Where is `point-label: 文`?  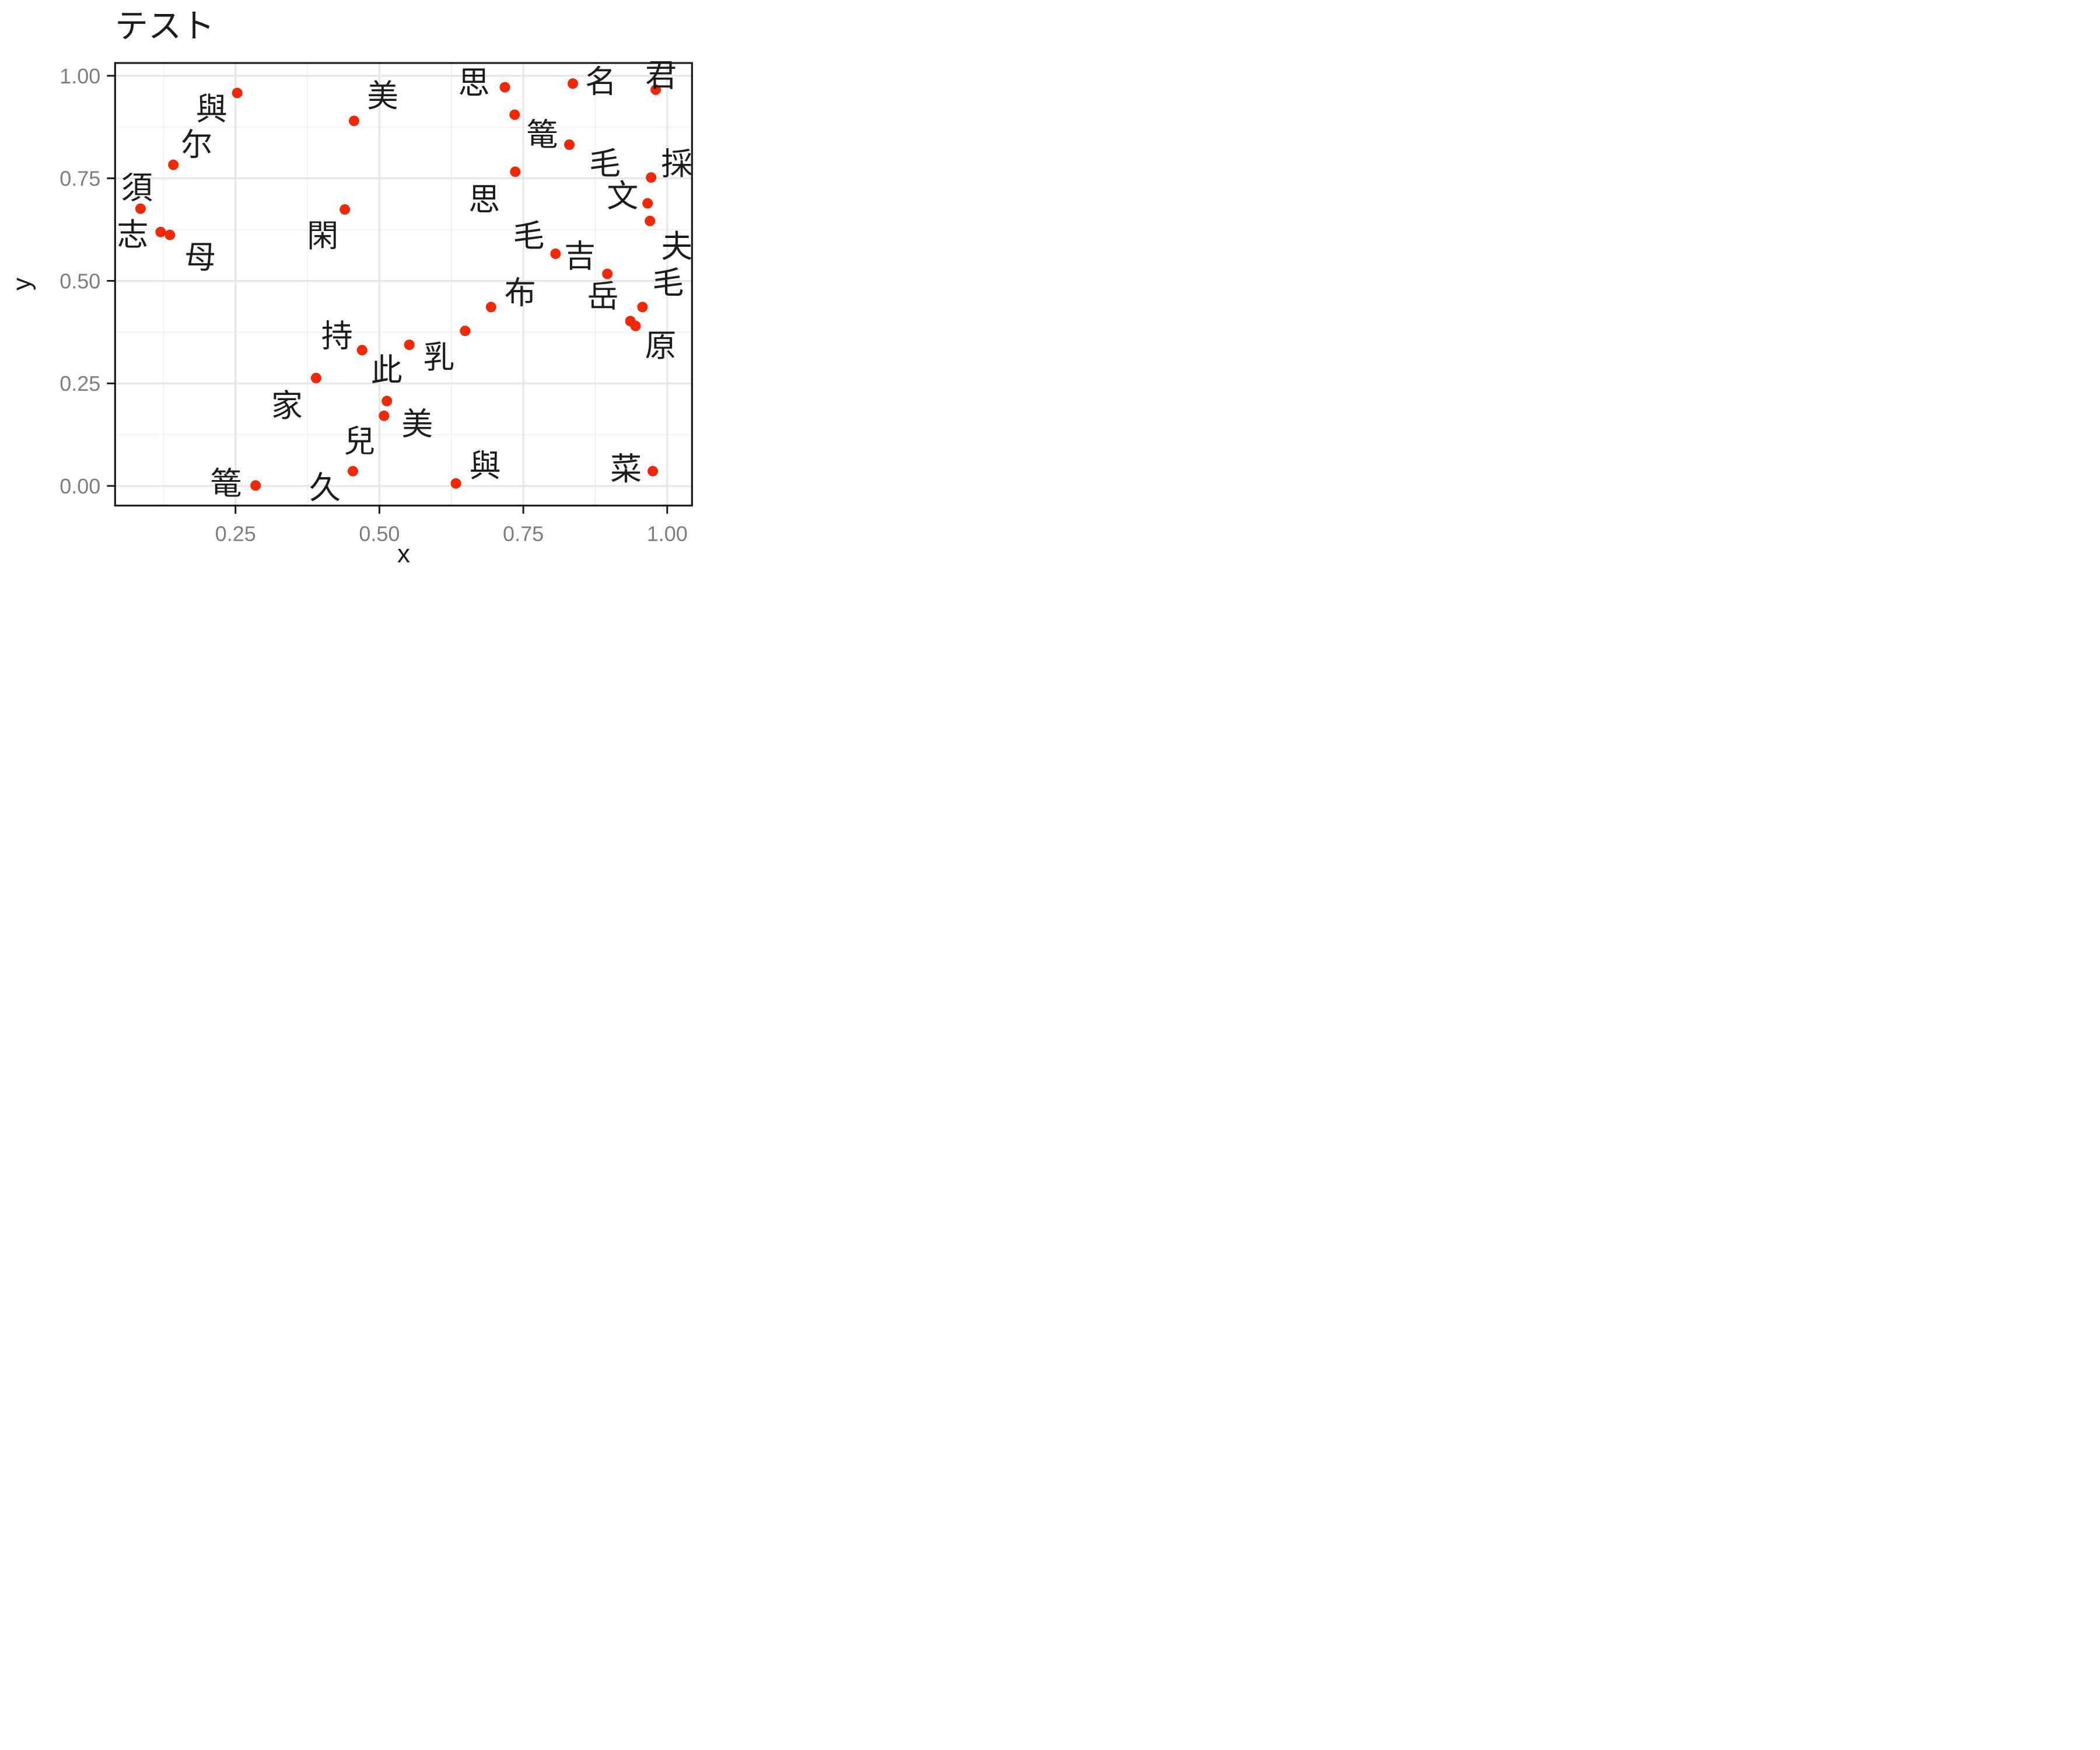
point-label: 文 is located at coordinates (622, 196).